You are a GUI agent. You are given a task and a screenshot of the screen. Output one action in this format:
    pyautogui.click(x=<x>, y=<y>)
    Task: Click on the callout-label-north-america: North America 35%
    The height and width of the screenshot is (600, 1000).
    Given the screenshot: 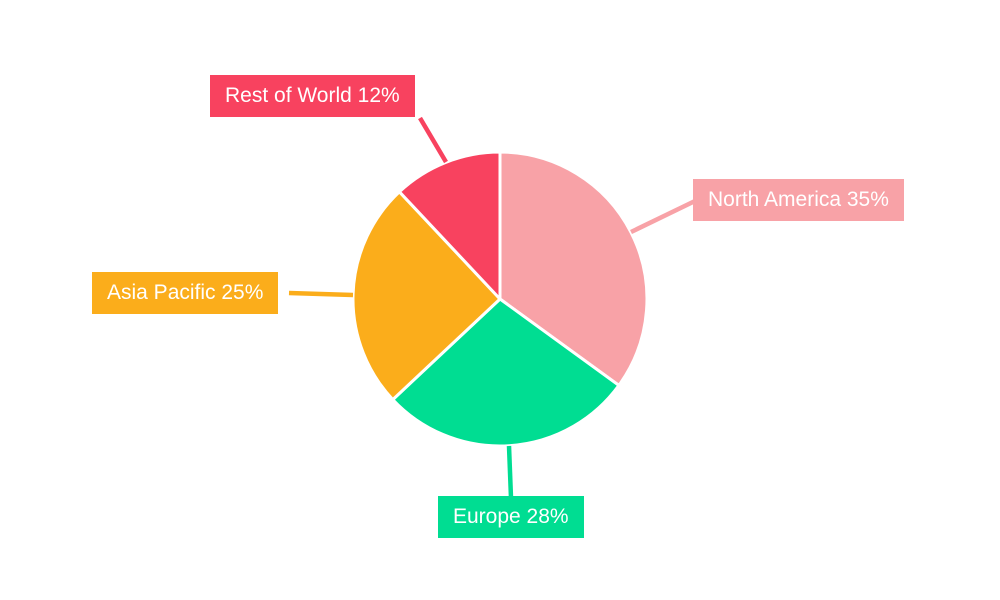 What is the action you would take?
    pyautogui.click(x=798, y=200)
    